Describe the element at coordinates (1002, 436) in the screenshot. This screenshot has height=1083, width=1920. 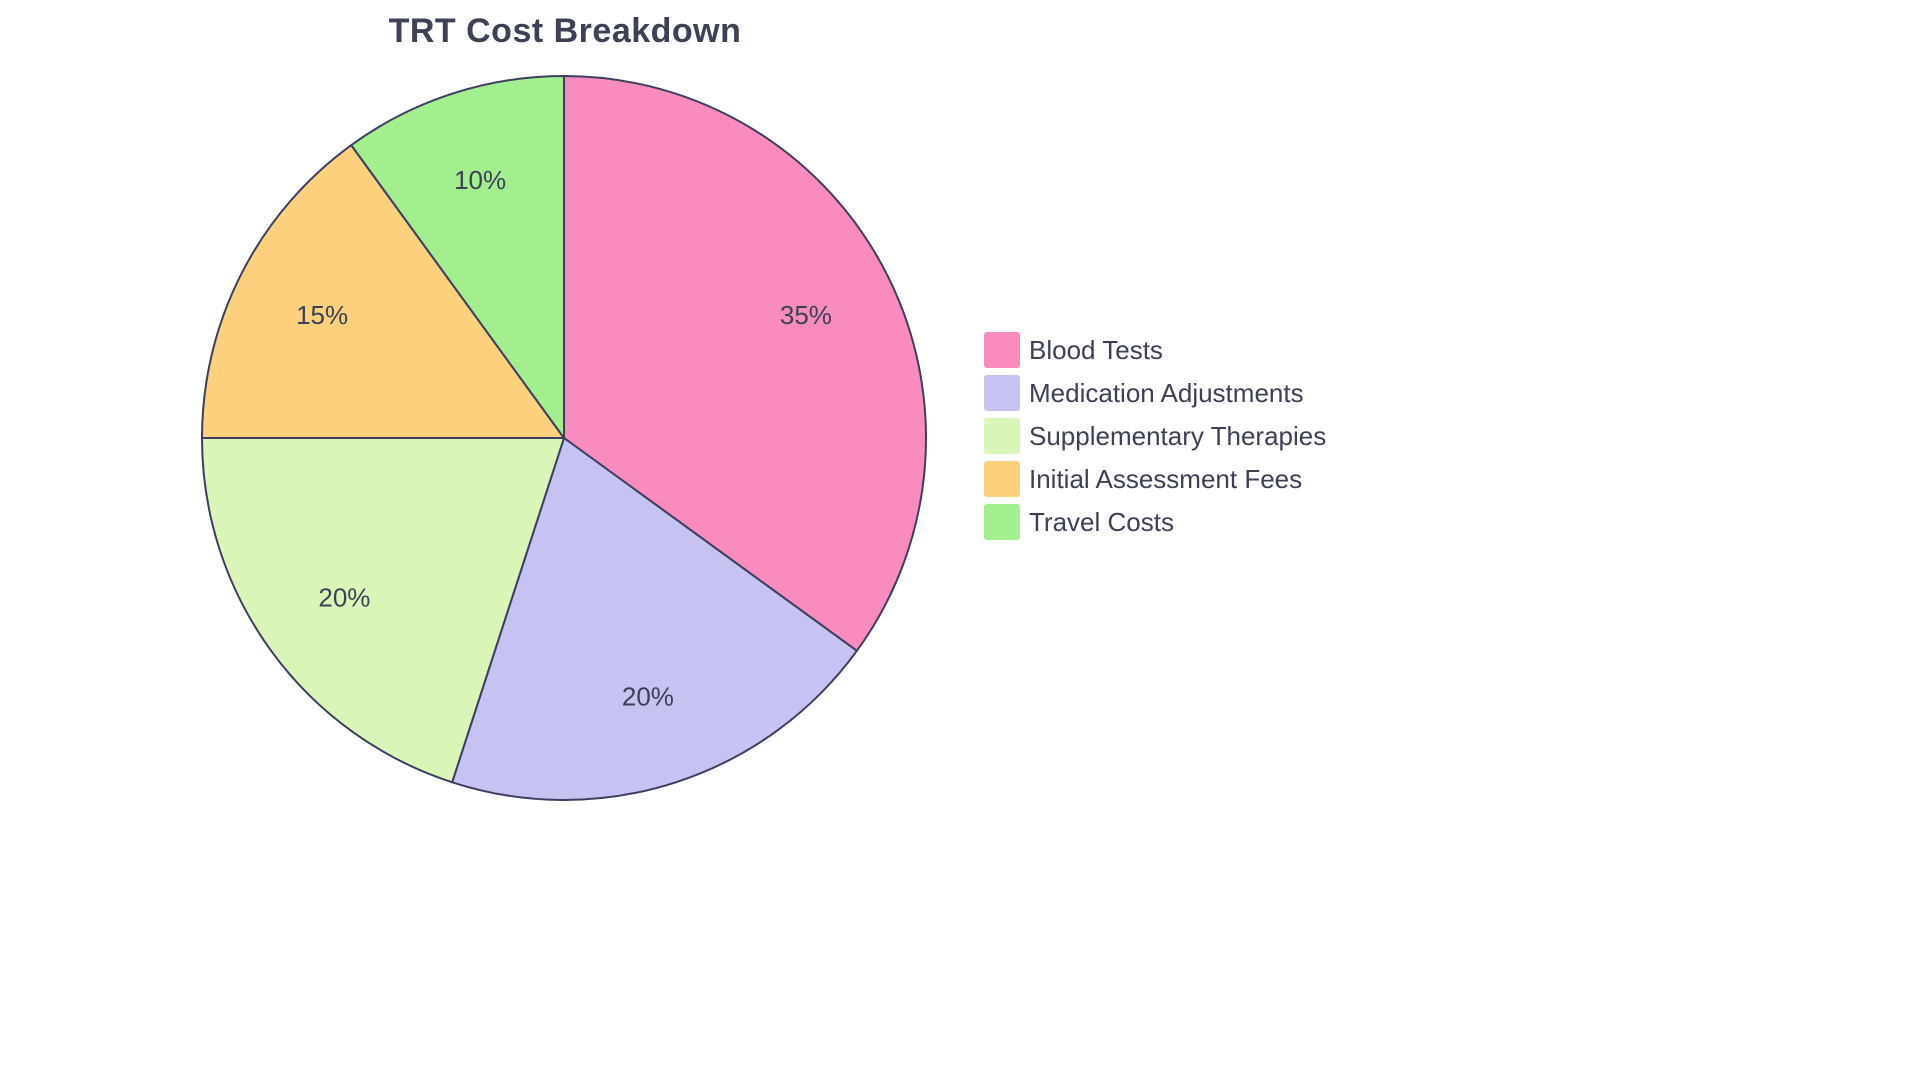
I see `legend-swatch-supplementary-therapies` at that location.